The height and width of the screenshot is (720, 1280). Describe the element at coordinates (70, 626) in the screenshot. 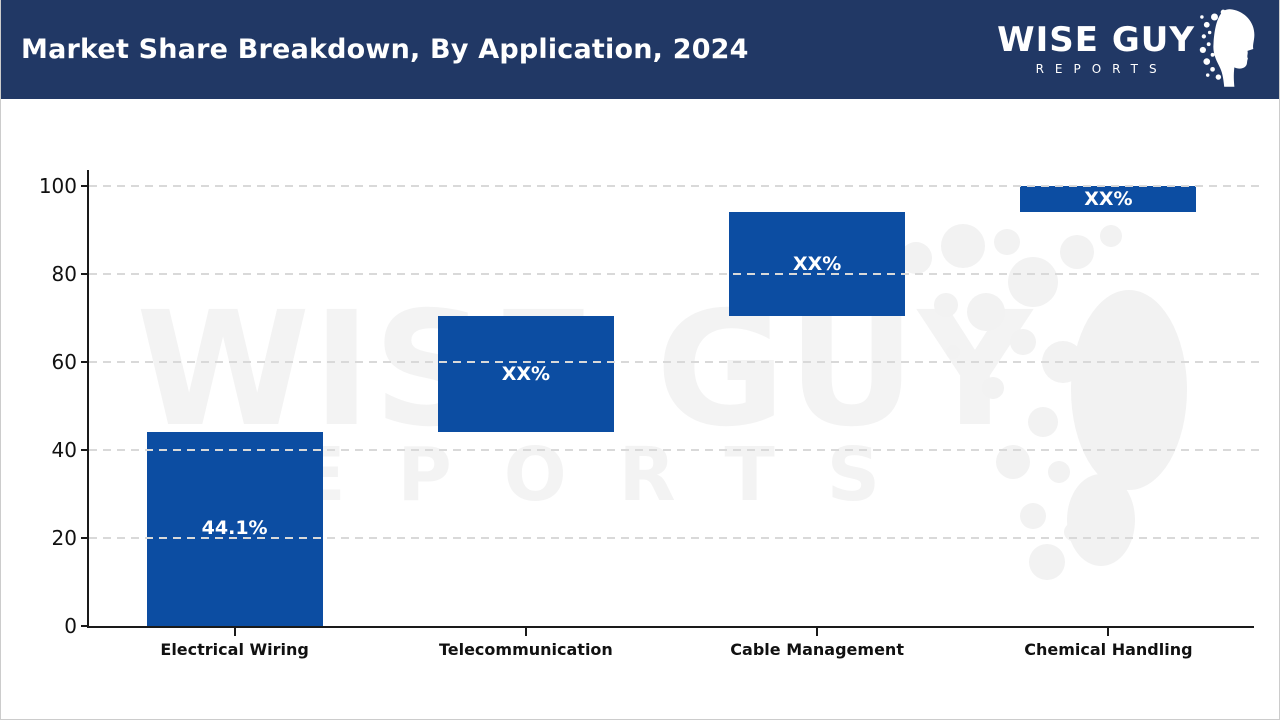

I see `y-tick-label: 0` at that location.